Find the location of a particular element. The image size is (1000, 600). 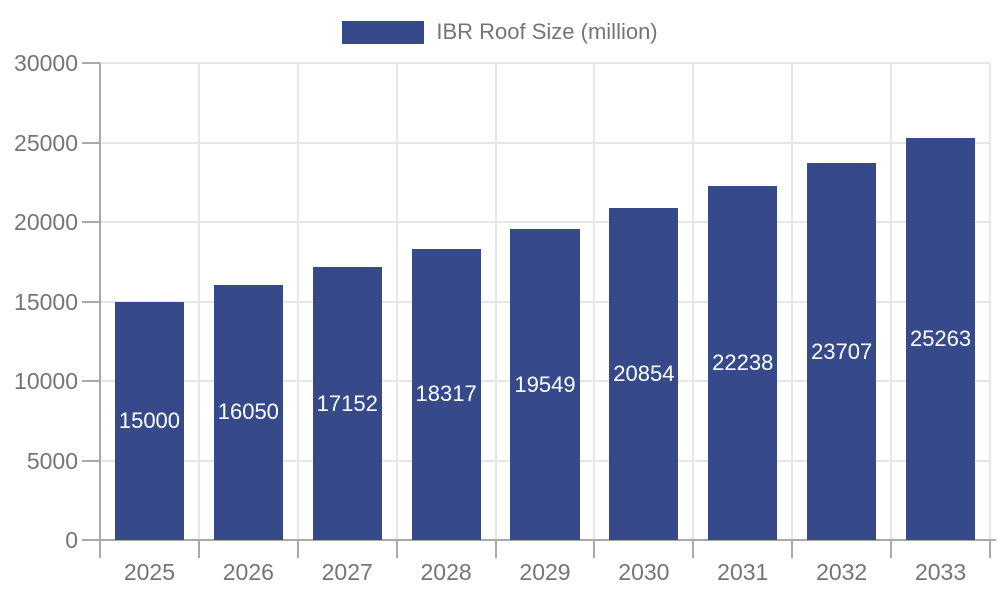

bar-2032 is located at coordinates (842, 351).